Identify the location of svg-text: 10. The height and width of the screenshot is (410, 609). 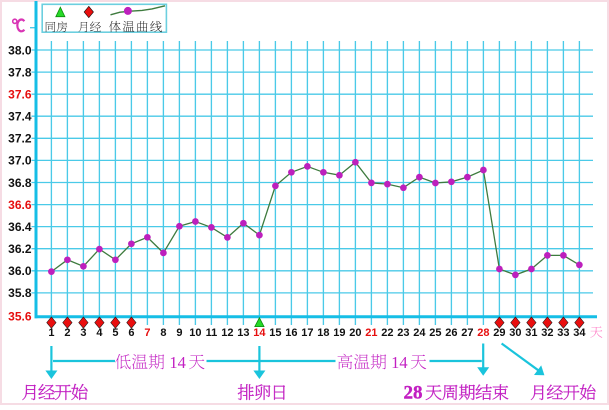
(195, 333).